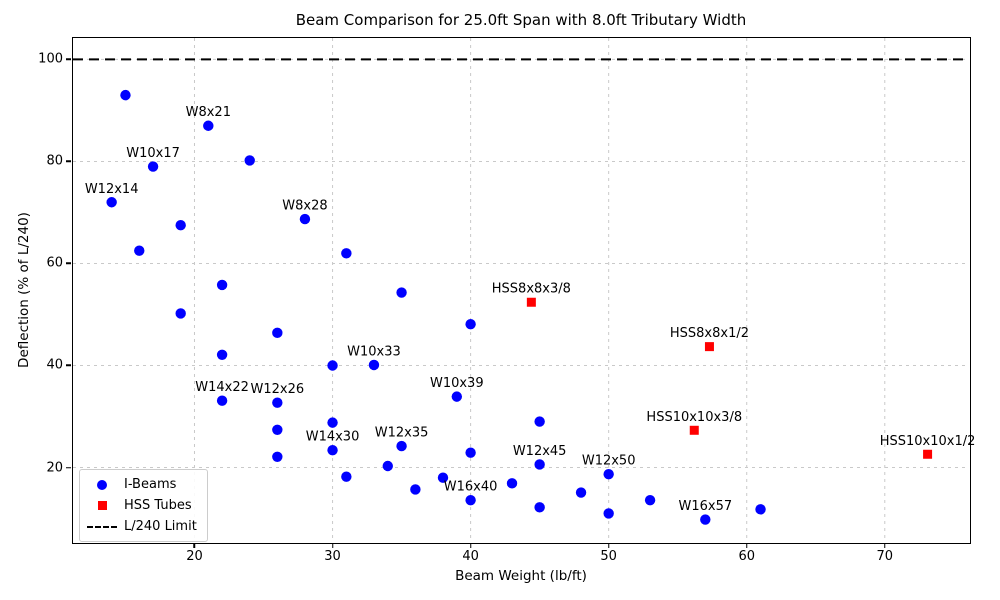  I want to click on x-tick-label: 30, so click(332, 556).